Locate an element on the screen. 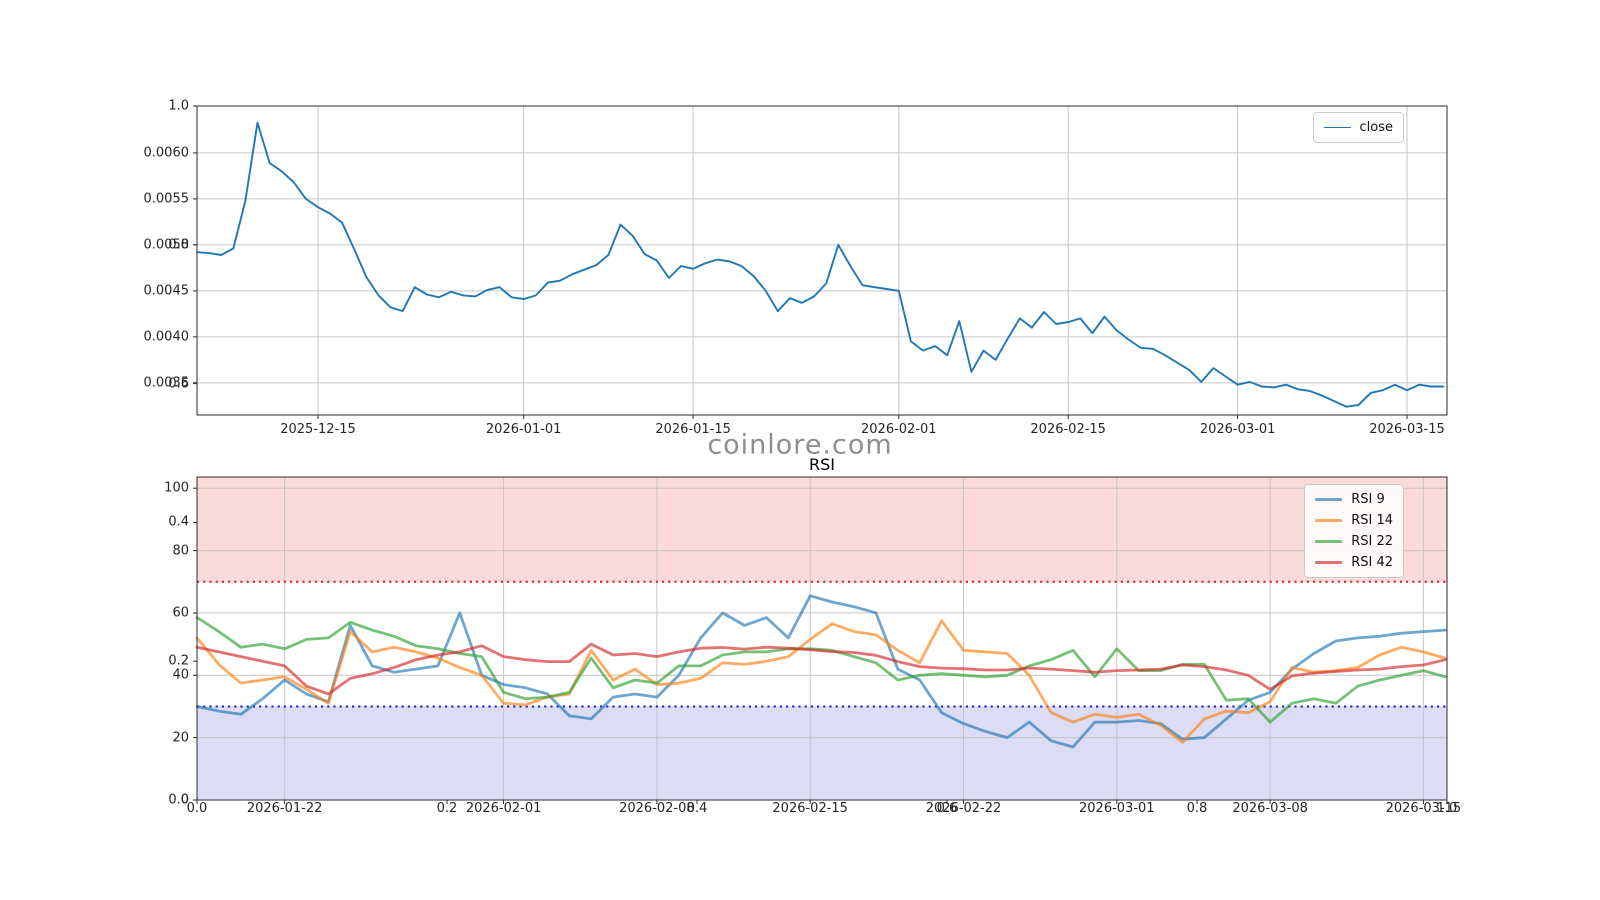 The height and width of the screenshot is (900, 1600). phantom-y-tick-label: 0.0 is located at coordinates (178, 800).